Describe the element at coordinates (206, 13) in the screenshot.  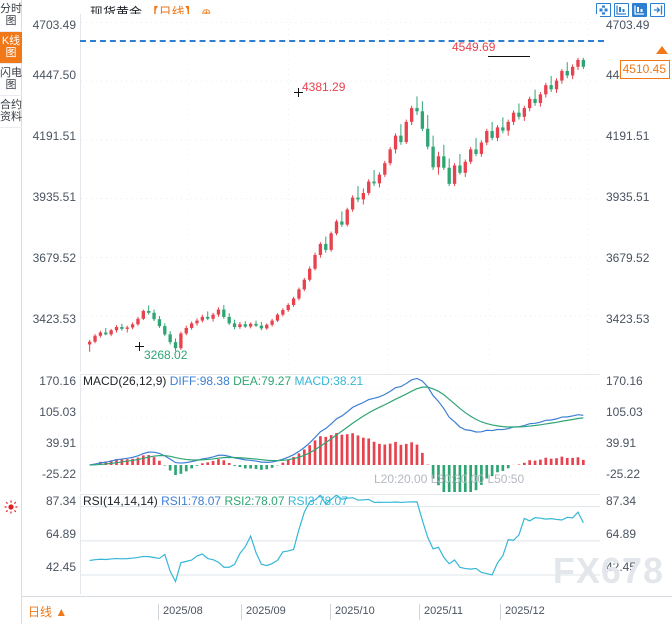
I see `crosshair-icon: ⊕` at that location.